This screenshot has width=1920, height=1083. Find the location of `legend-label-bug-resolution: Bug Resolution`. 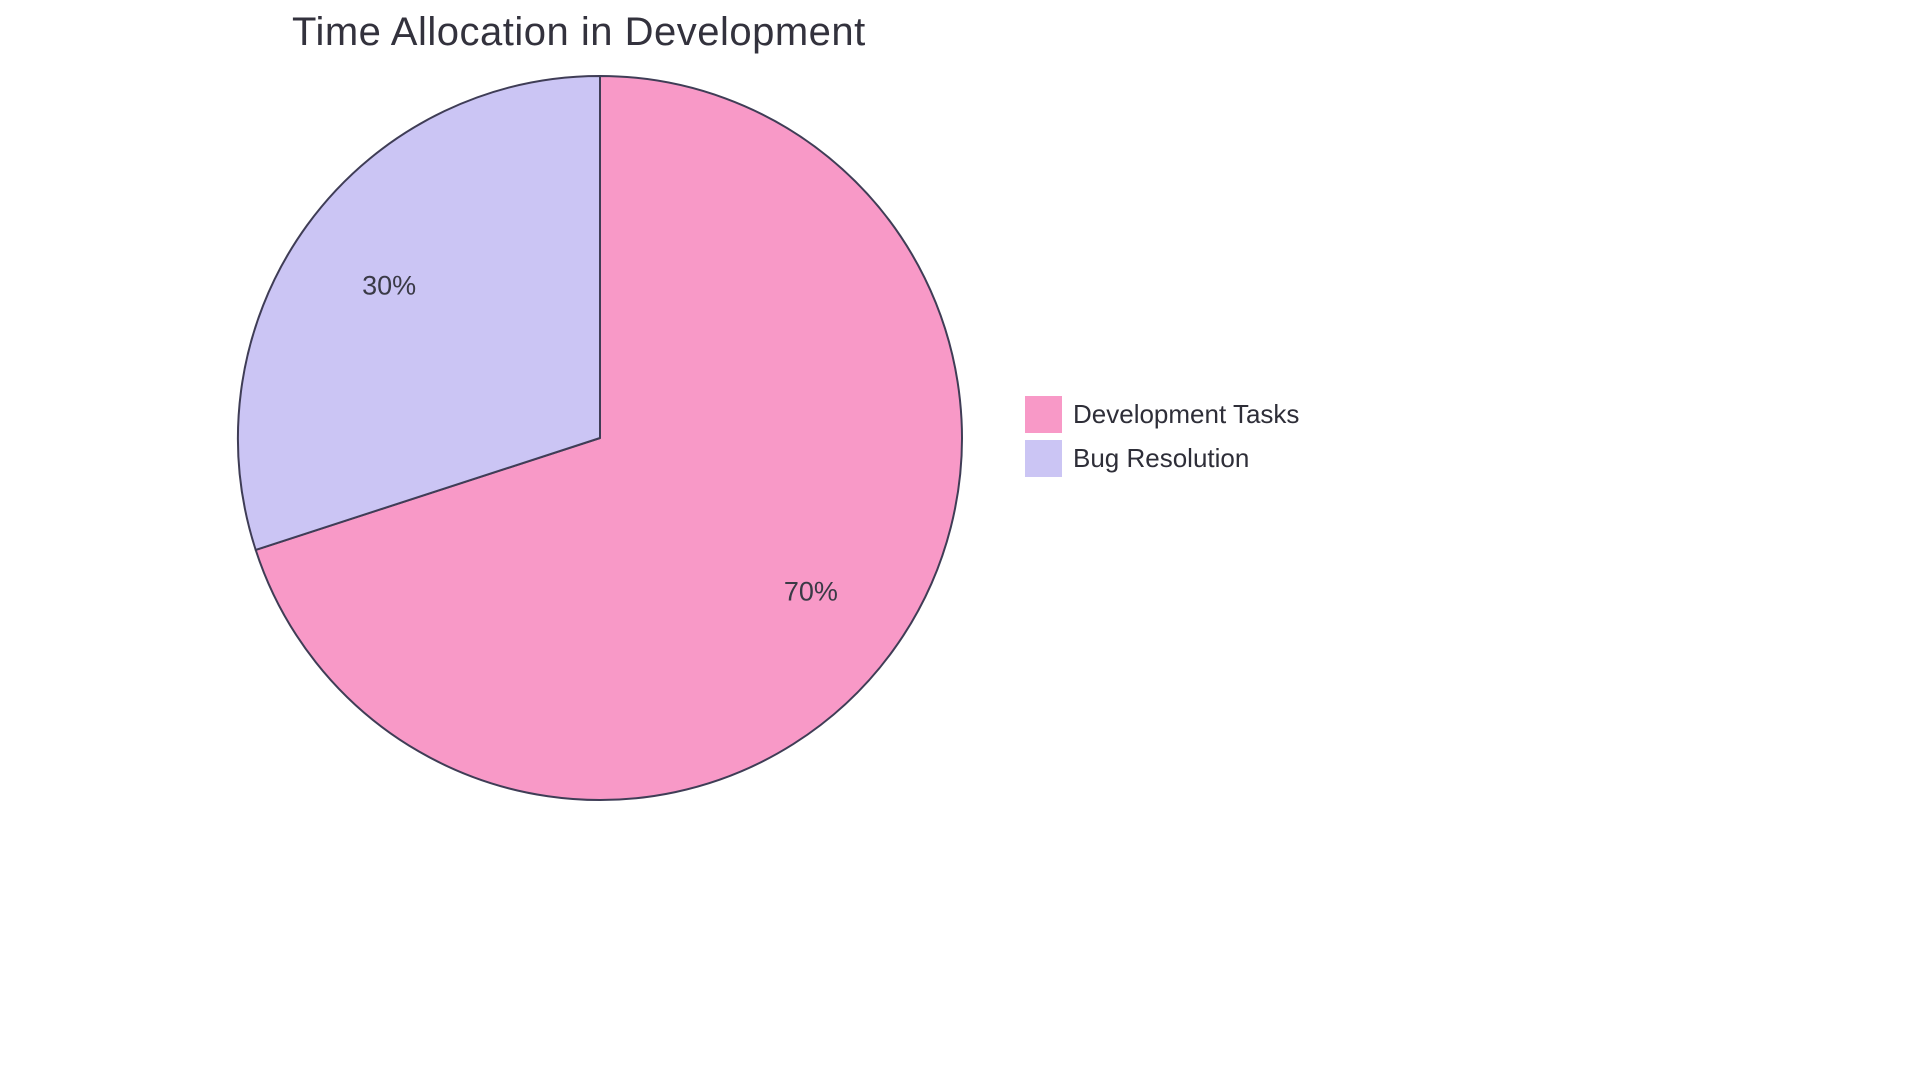

legend-label-bug-resolution: Bug Resolution is located at coordinates (1161, 458).